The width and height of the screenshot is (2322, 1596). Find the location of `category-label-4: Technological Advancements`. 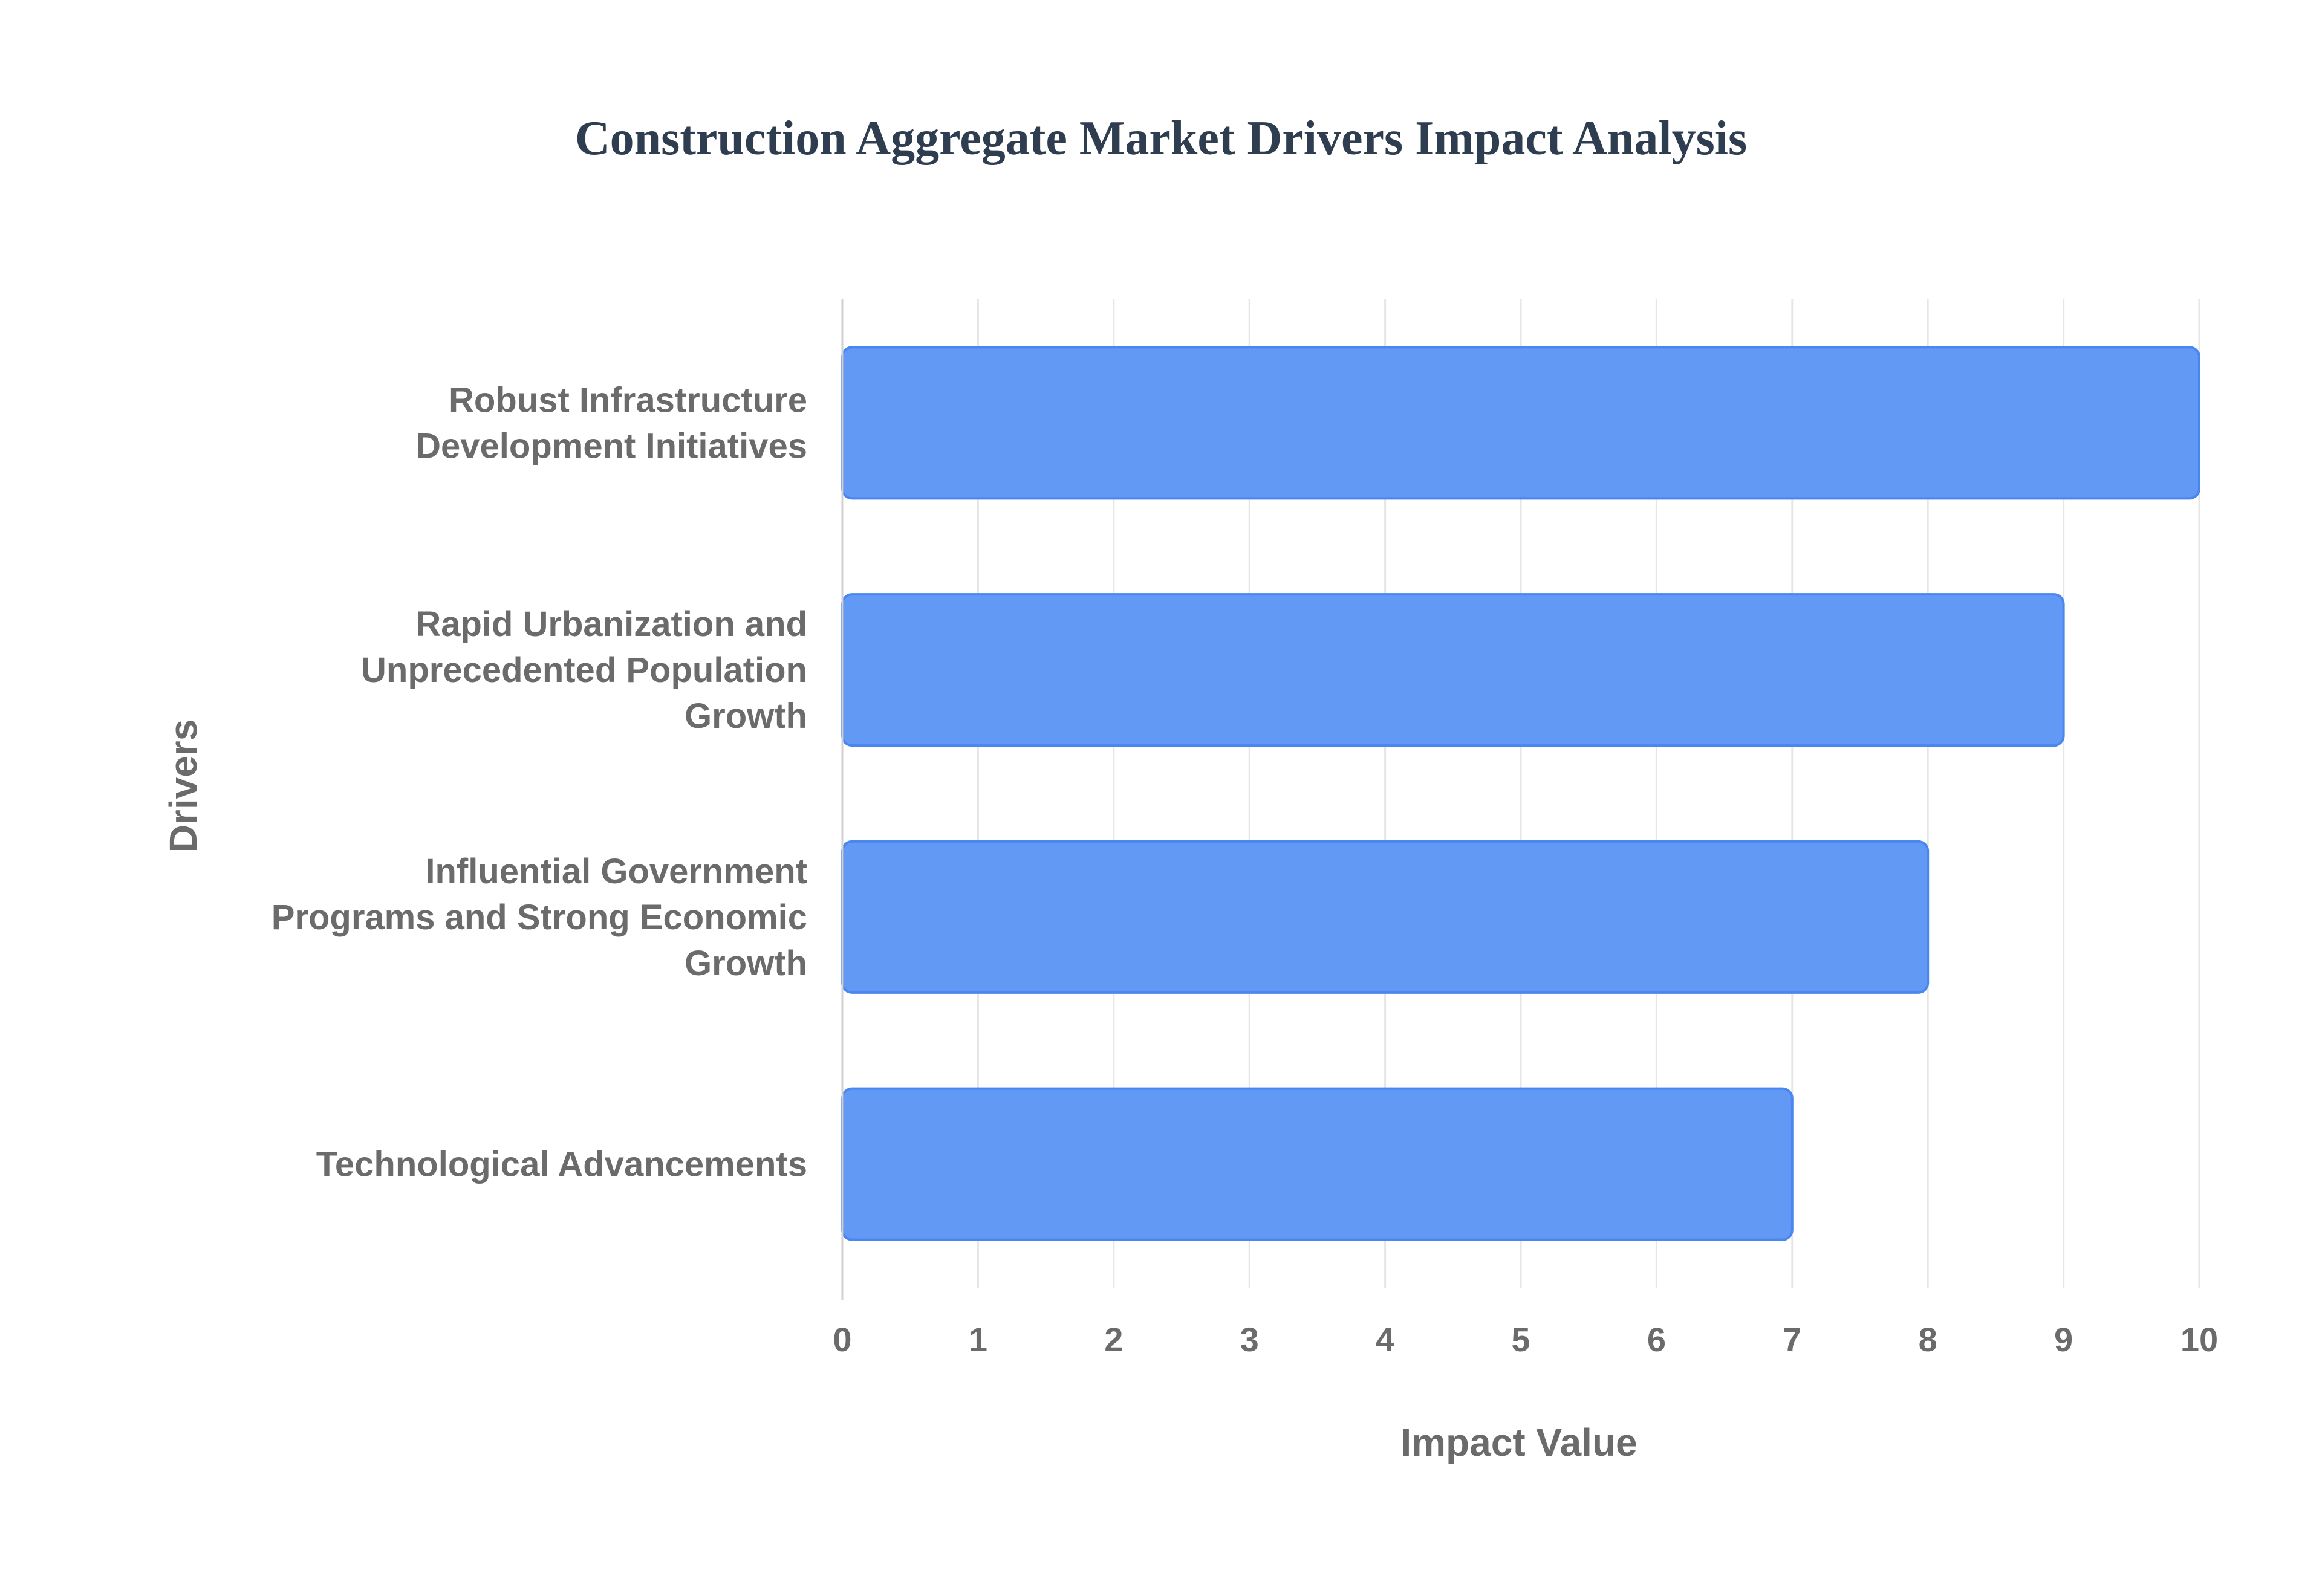

category-label-4: Technological Advancements is located at coordinates (561, 1164).